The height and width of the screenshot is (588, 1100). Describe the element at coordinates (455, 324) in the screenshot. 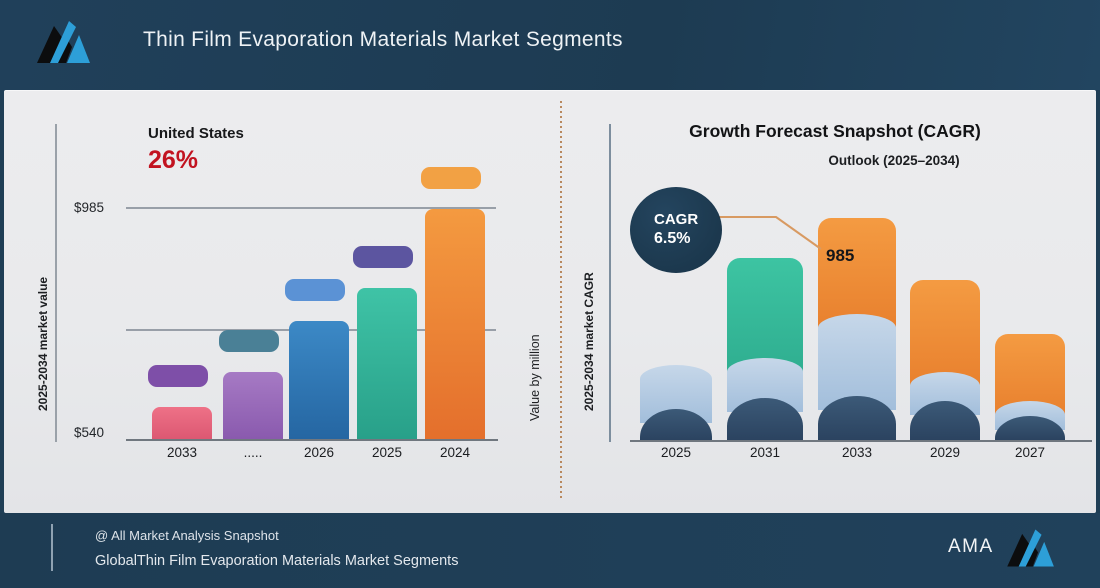

I see `left-bar-2024` at that location.